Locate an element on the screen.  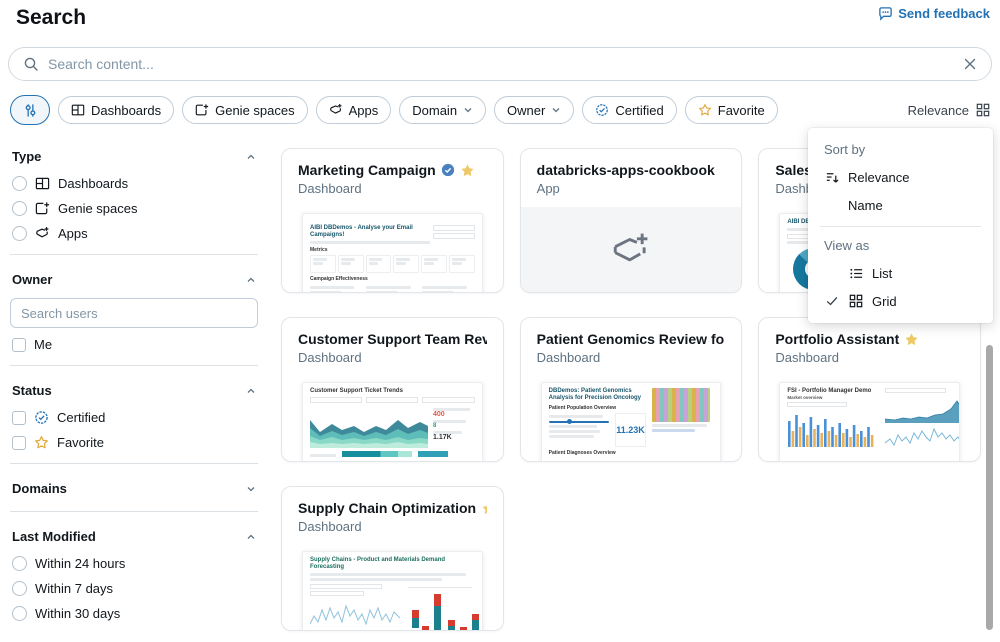
radio-7d is located at coordinates (19, 588).